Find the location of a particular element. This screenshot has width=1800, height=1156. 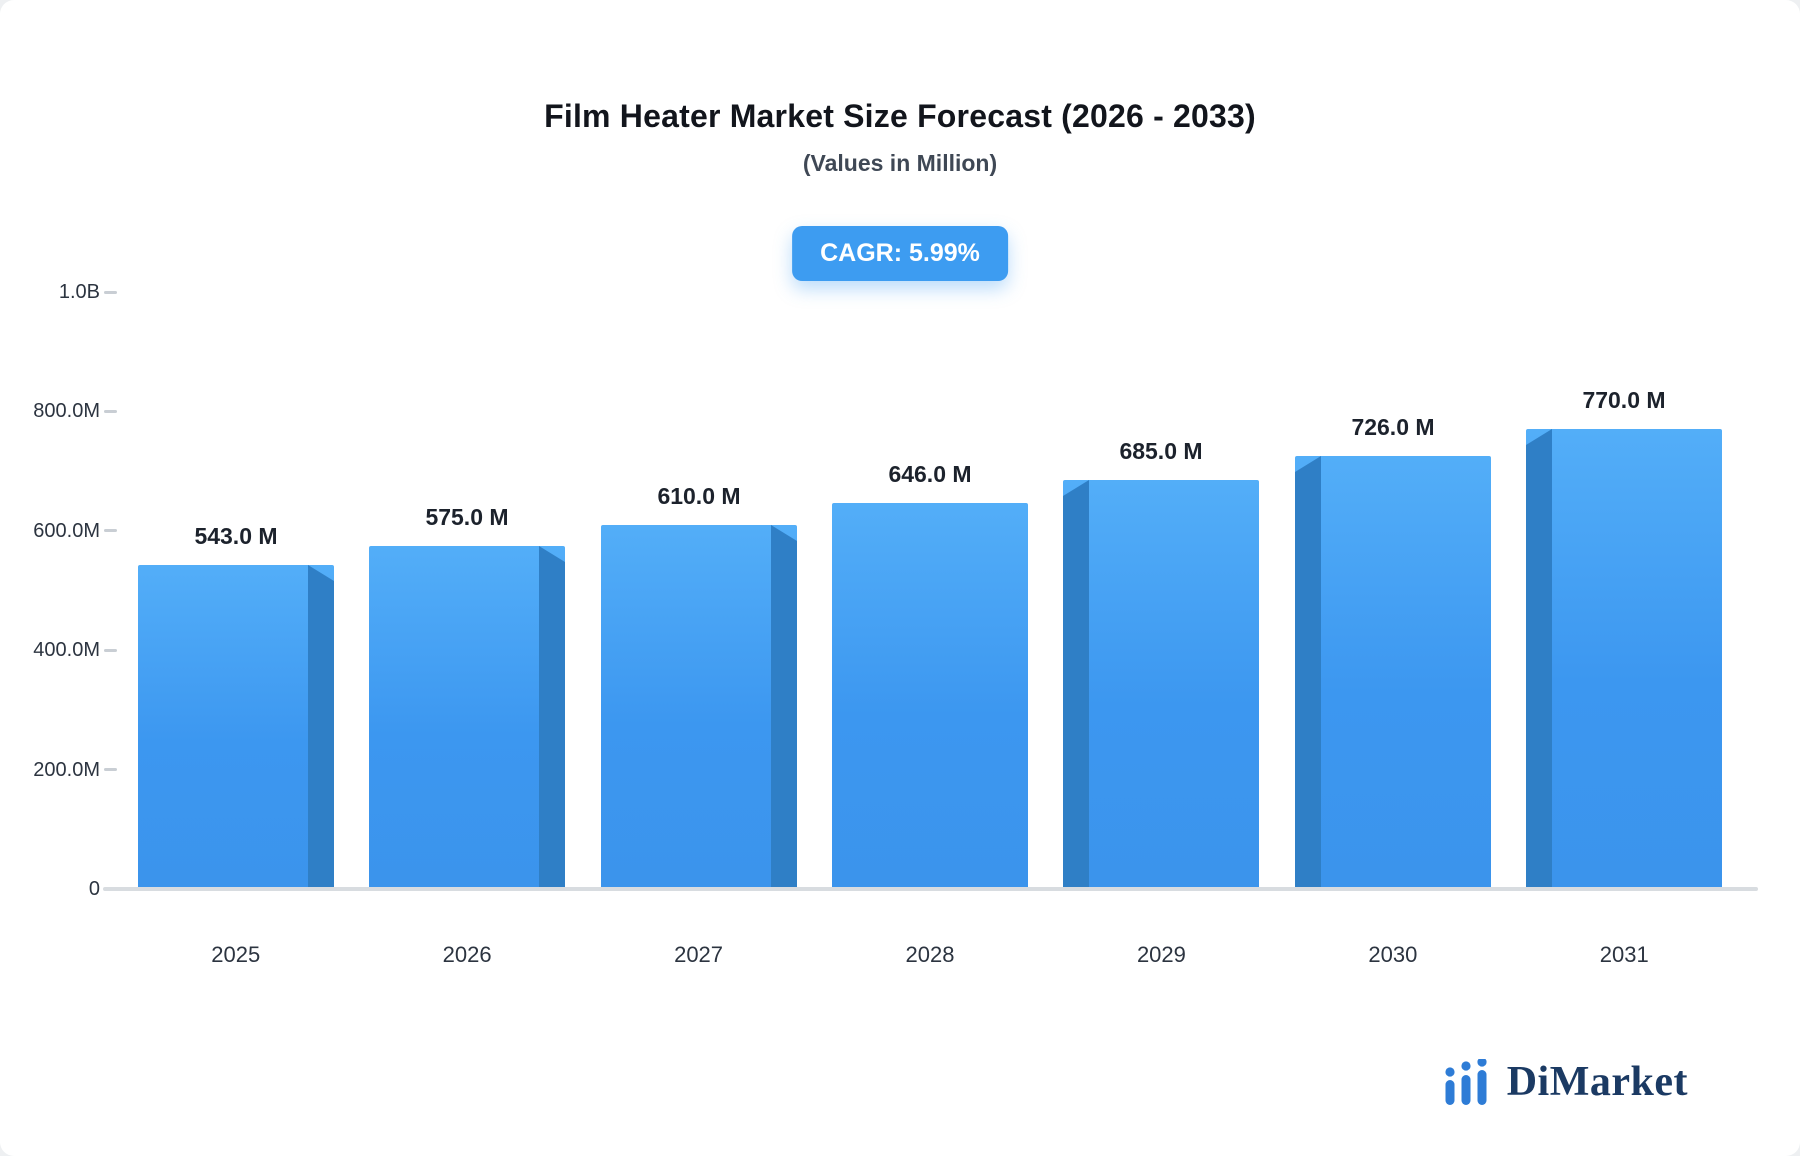

bar-2030 is located at coordinates (1393, 672).